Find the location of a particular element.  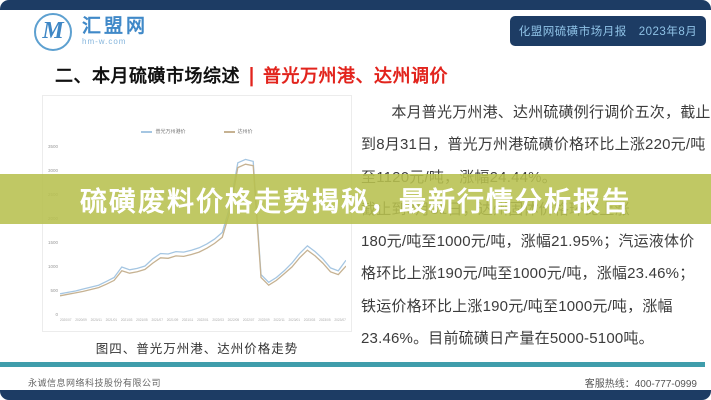

footer-company: 永诚信息网络科技股份有限公司 is located at coordinates (95, 383).